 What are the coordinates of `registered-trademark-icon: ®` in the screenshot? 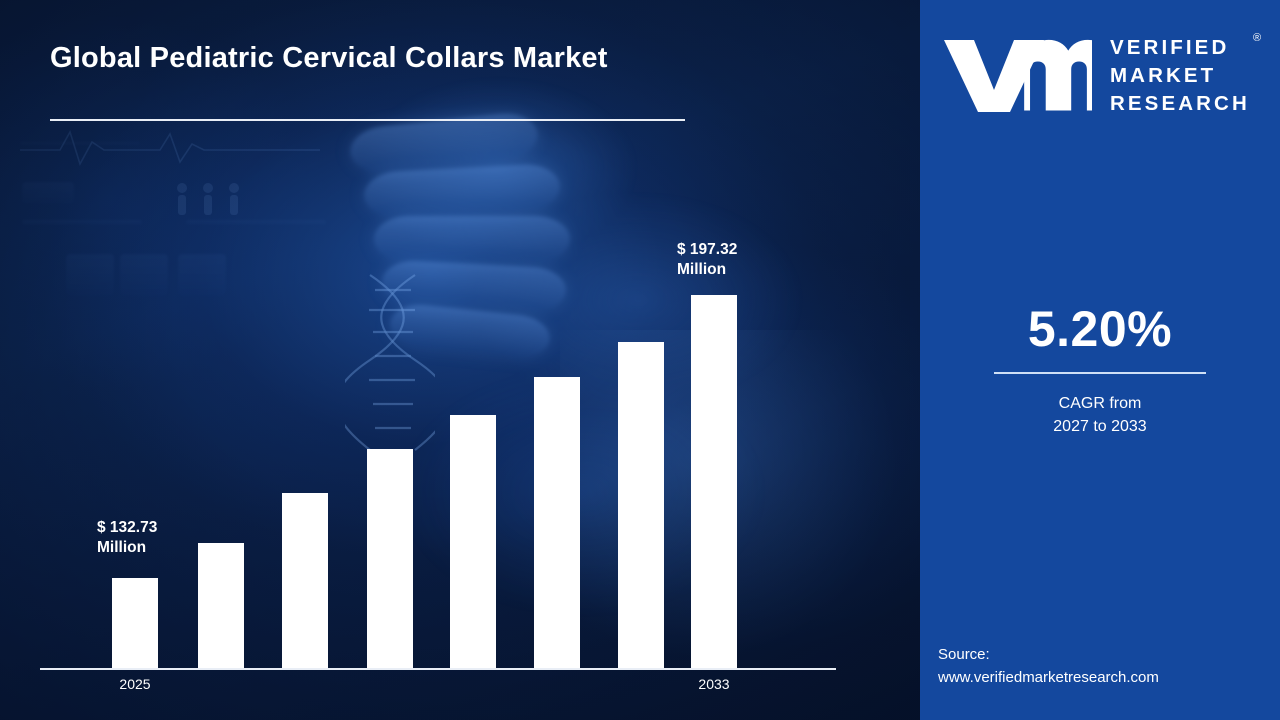 It's located at (1257, 38).